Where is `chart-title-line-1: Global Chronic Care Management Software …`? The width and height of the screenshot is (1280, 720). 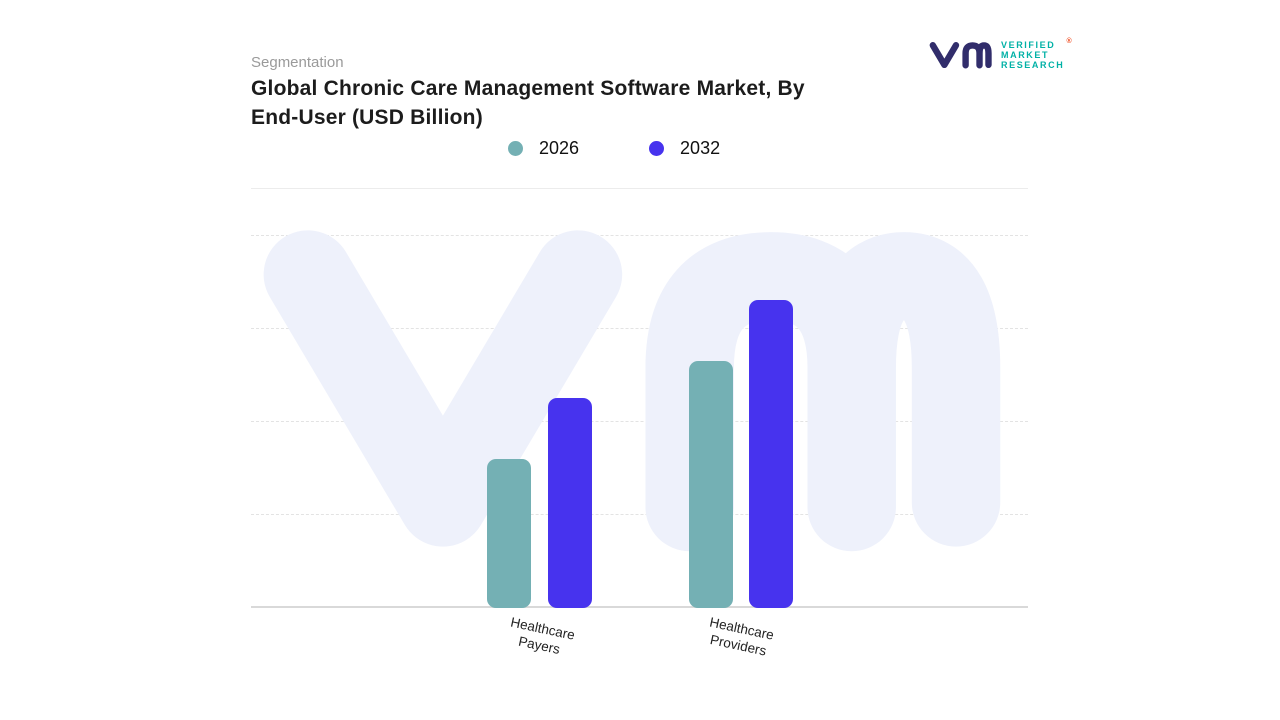 chart-title-line-1: Global Chronic Care Management Software … is located at coordinates (528, 88).